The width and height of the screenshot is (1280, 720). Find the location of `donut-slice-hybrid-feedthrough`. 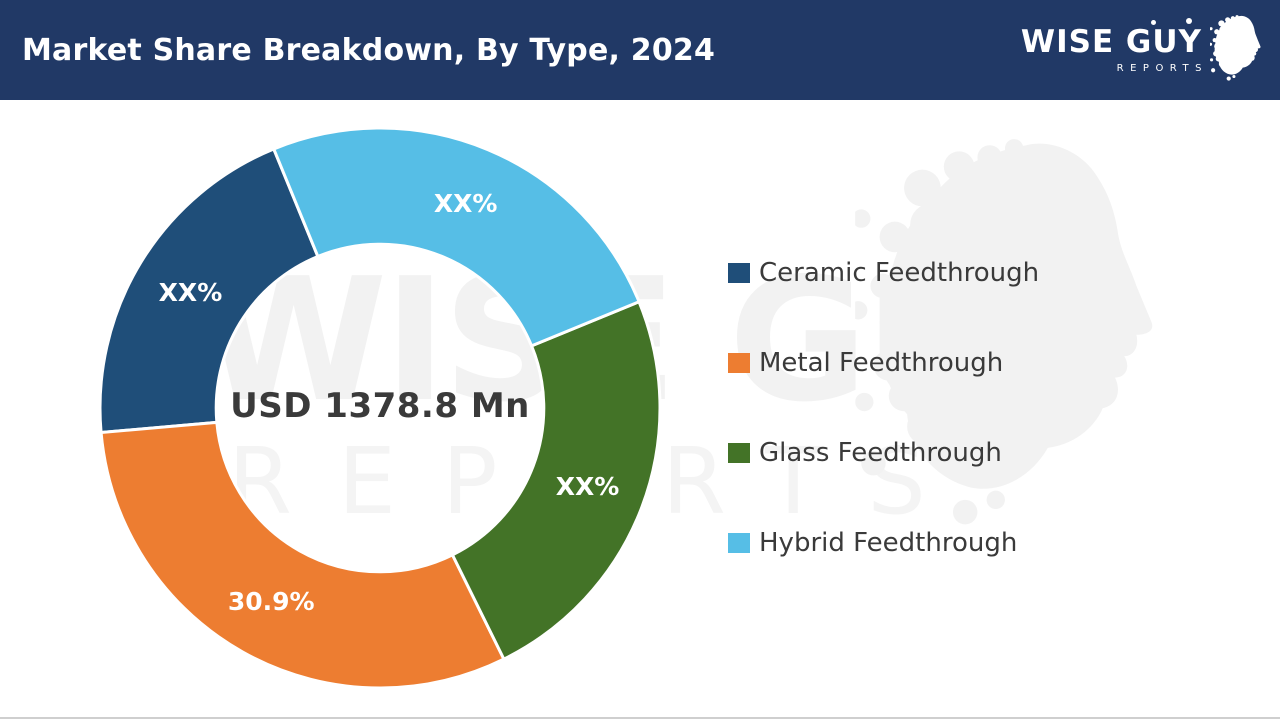

donut-slice-hybrid-feedthrough is located at coordinates (456, 237).